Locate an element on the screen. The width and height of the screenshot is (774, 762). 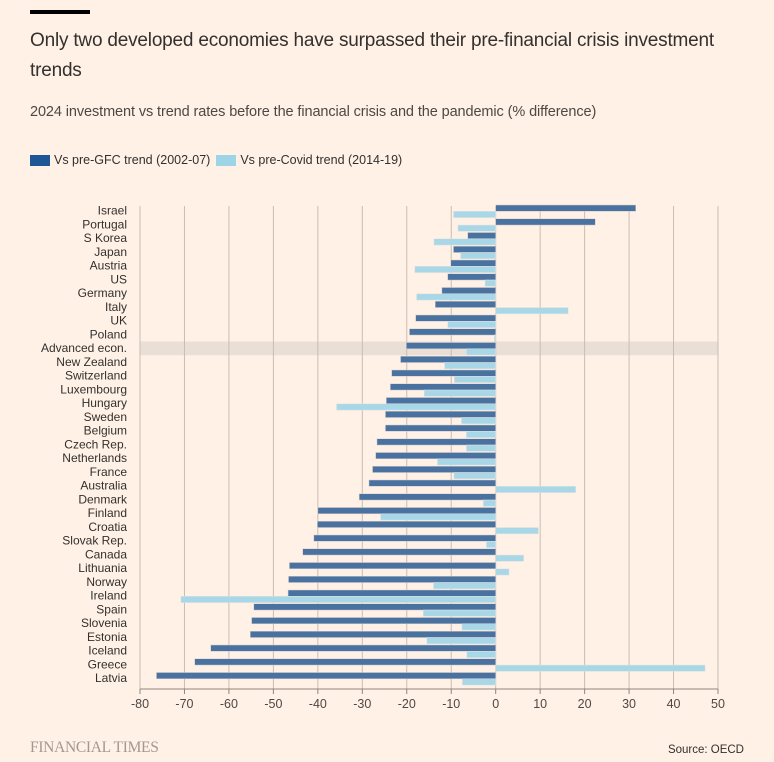
category-label: Portugal is located at coordinates (104, 224).